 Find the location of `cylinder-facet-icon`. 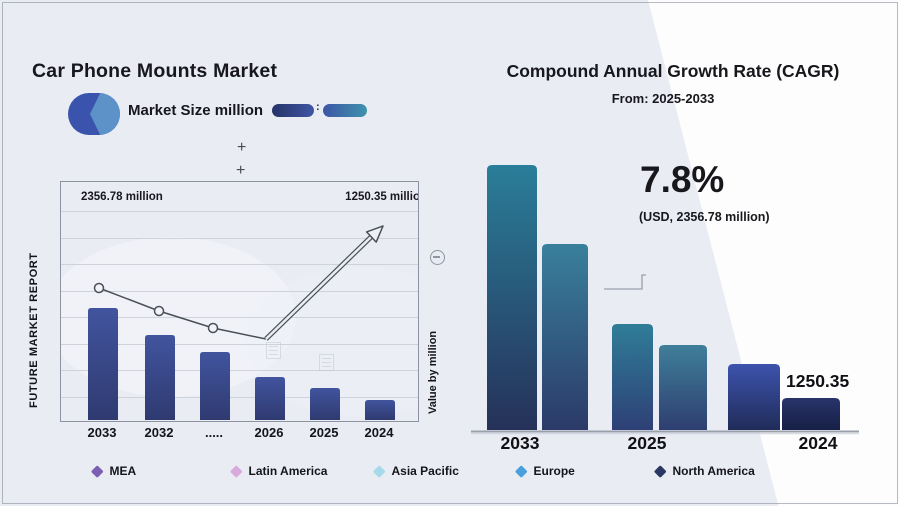

cylinder-facet-icon is located at coordinates (105, 114).